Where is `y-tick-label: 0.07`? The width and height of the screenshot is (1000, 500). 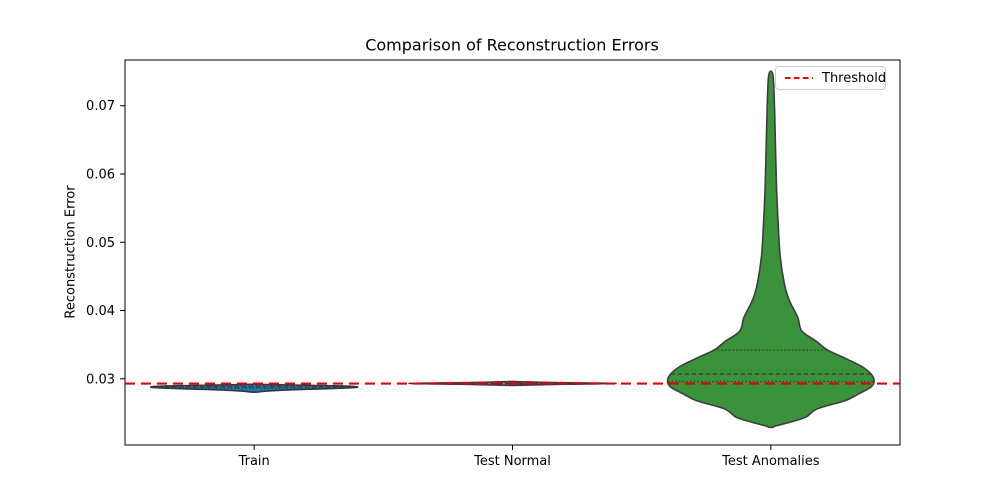
y-tick-label: 0.07 is located at coordinates (100, 106).